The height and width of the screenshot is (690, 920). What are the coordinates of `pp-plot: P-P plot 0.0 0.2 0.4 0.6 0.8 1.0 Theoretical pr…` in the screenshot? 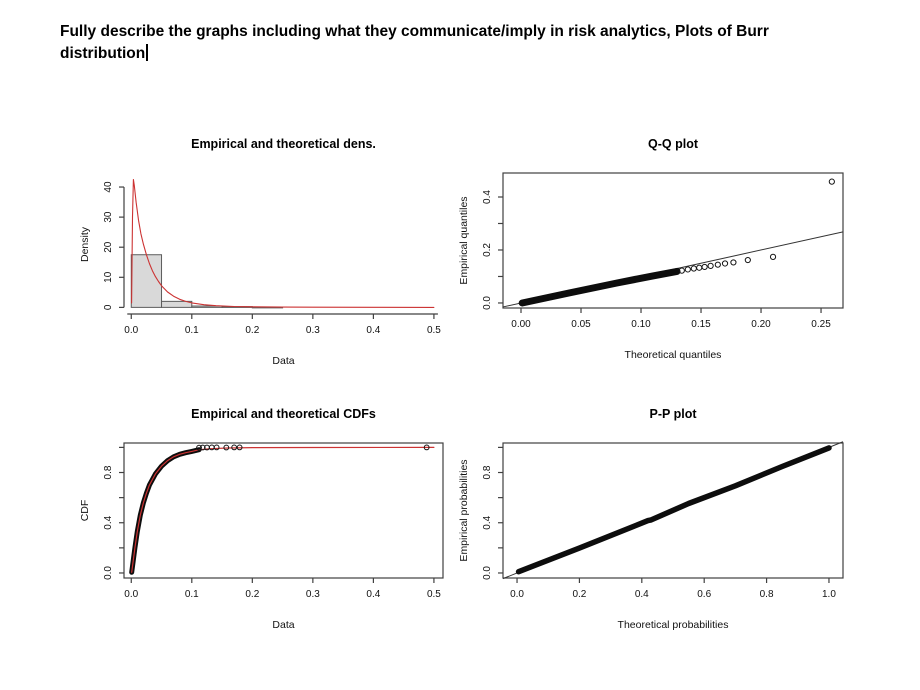 It's located at (651, 519).